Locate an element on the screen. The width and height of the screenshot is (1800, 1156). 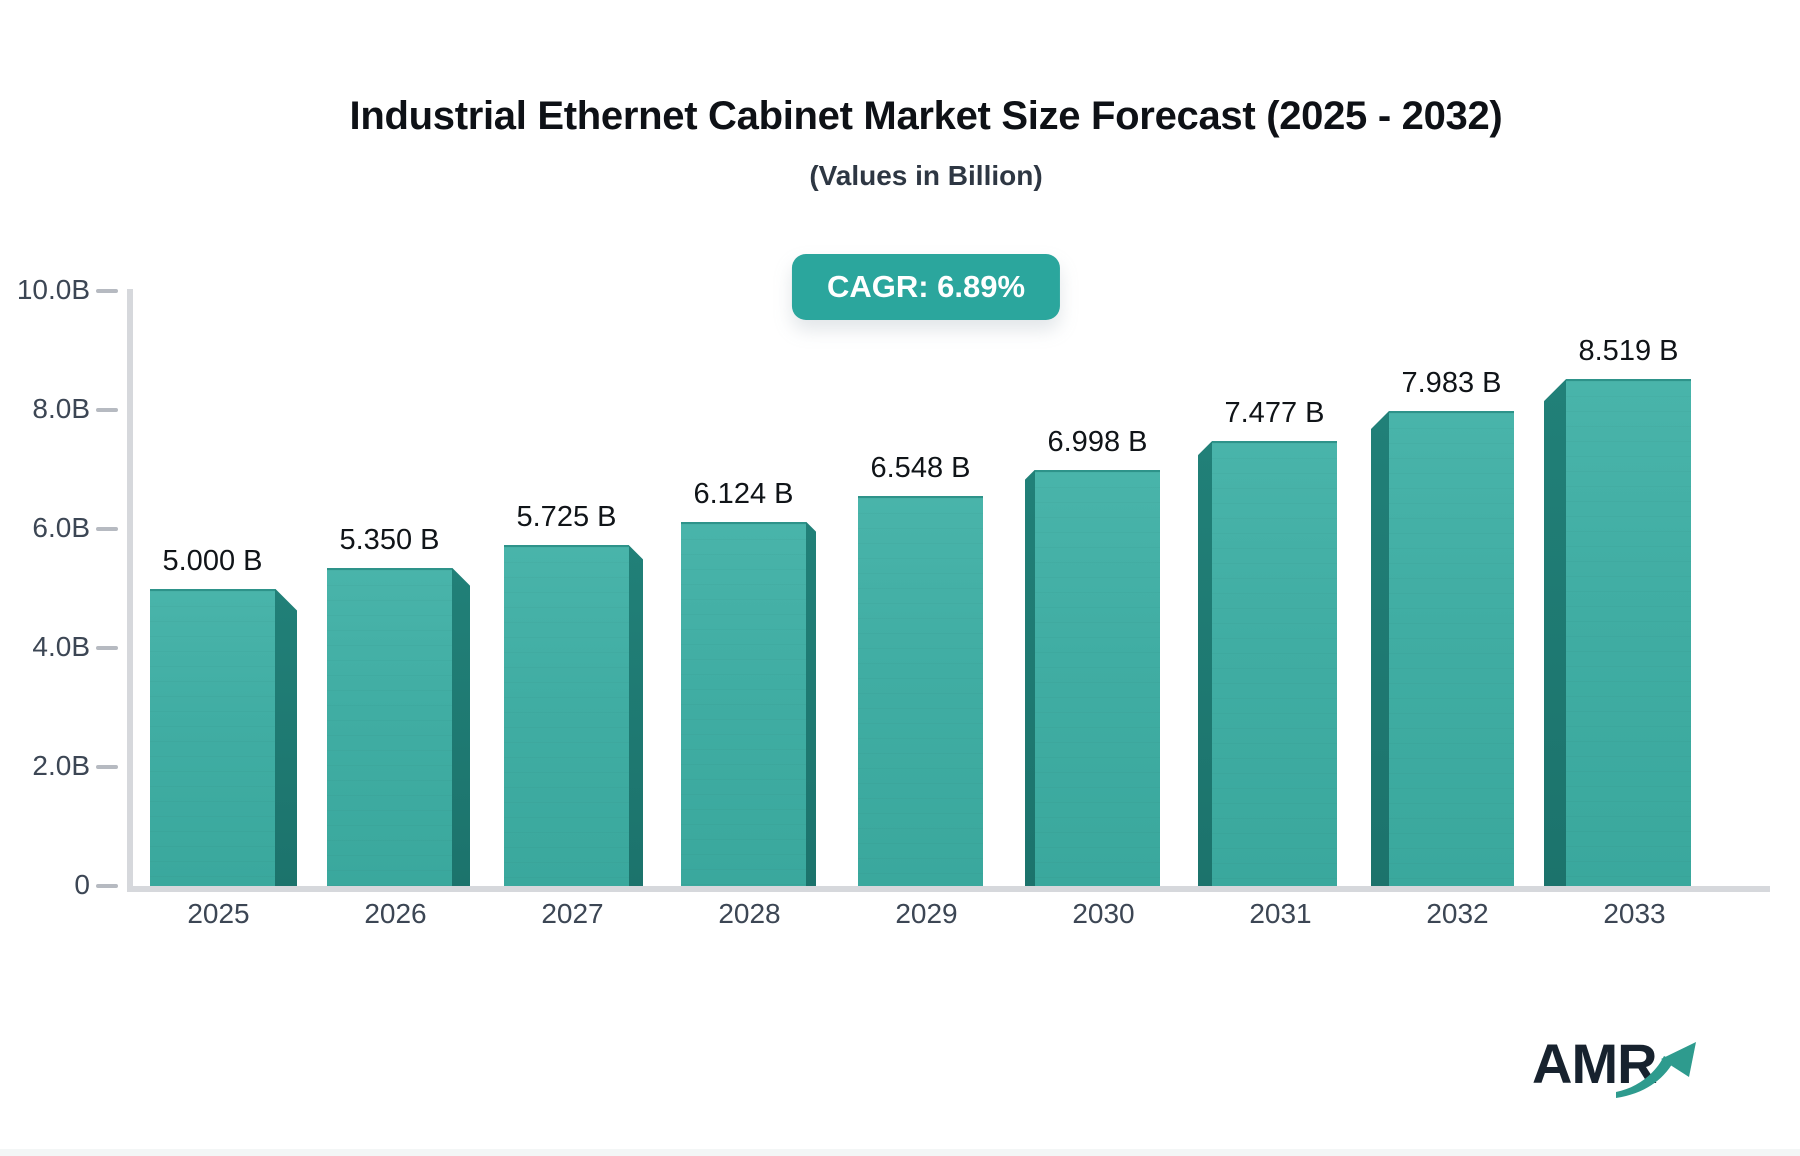
bar-value-label: 5.350 B is located at coordinates (389, 539).